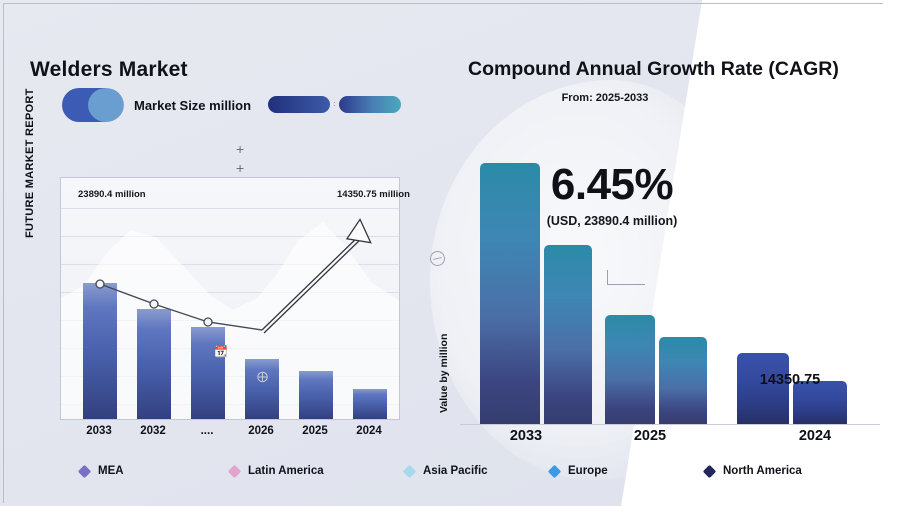 This screenshot has height=506, width=900. Describe the element at coordinates (510, 294) in the screenshot. I see `right-bar-2033-primary` at that location.